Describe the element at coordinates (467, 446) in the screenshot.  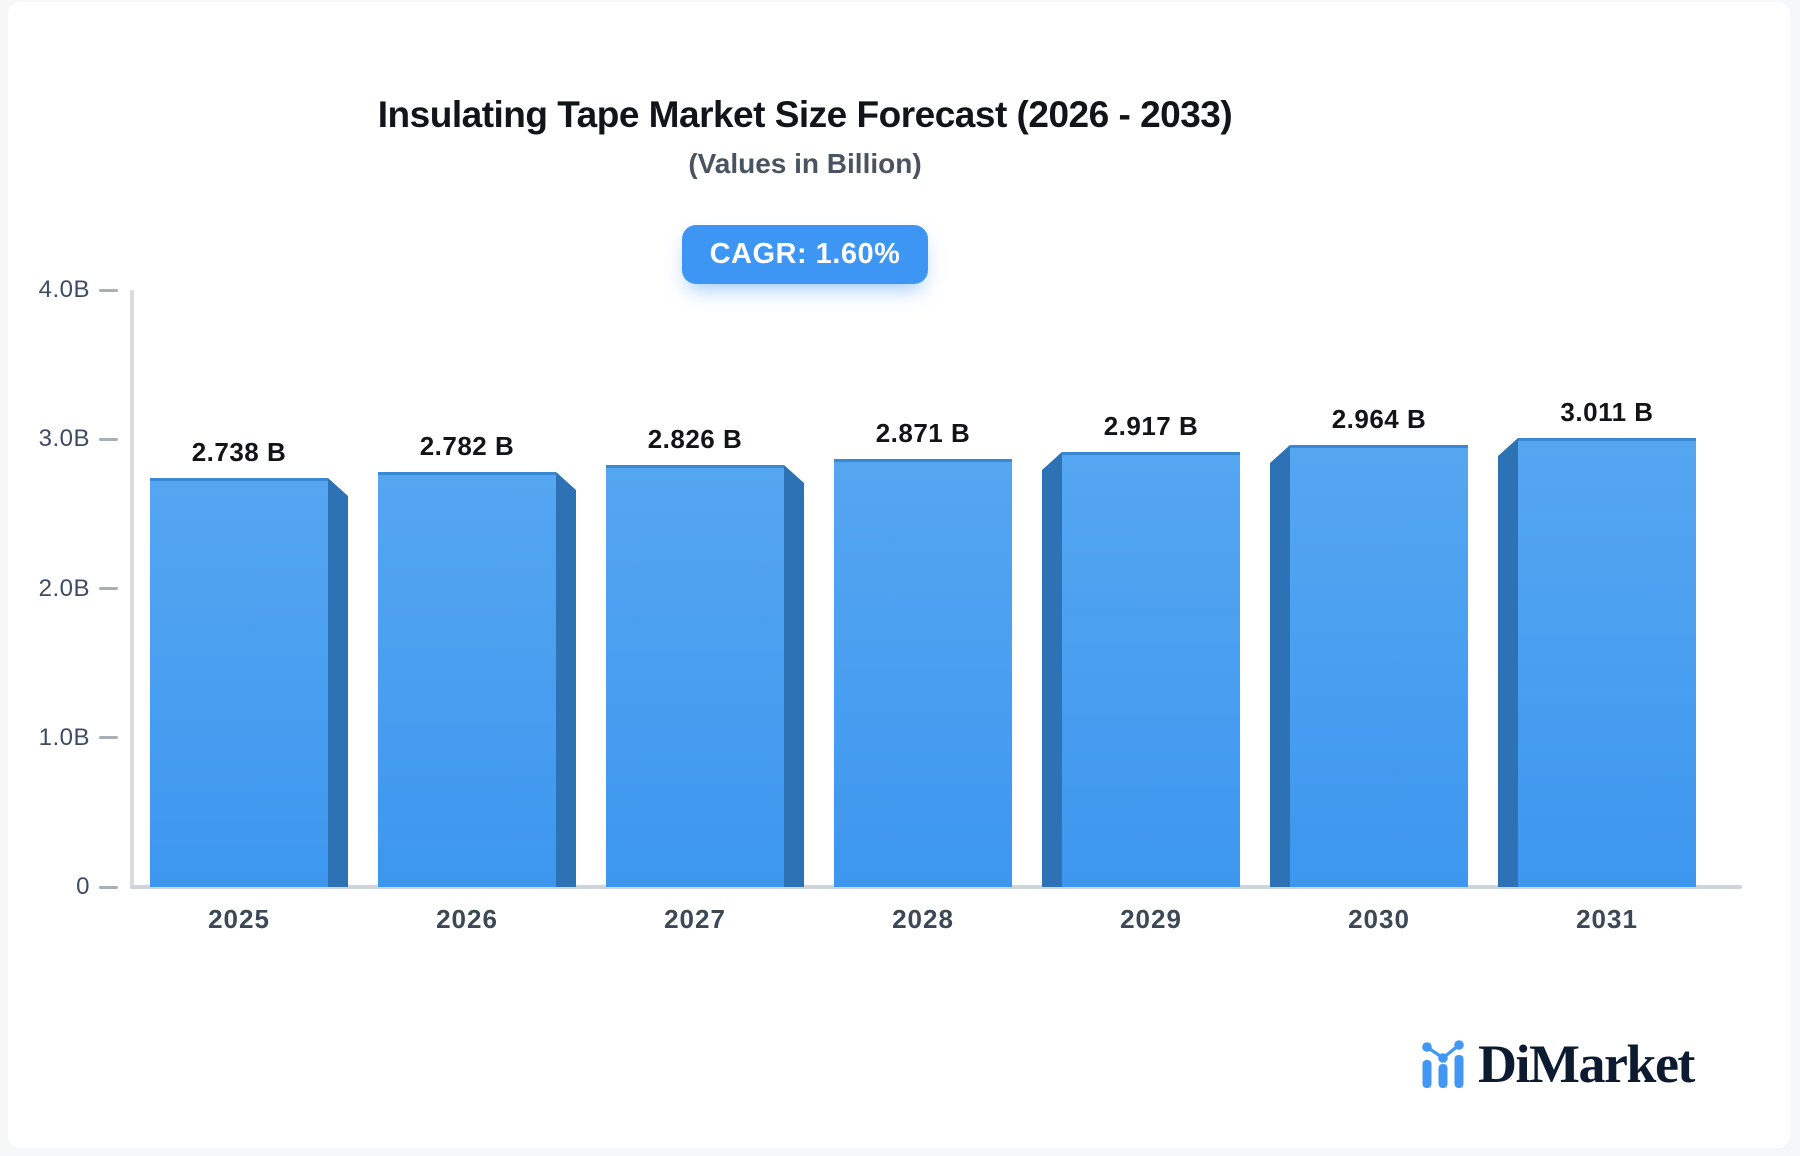
I see `bar-value-label: 2.782 B` at that location.